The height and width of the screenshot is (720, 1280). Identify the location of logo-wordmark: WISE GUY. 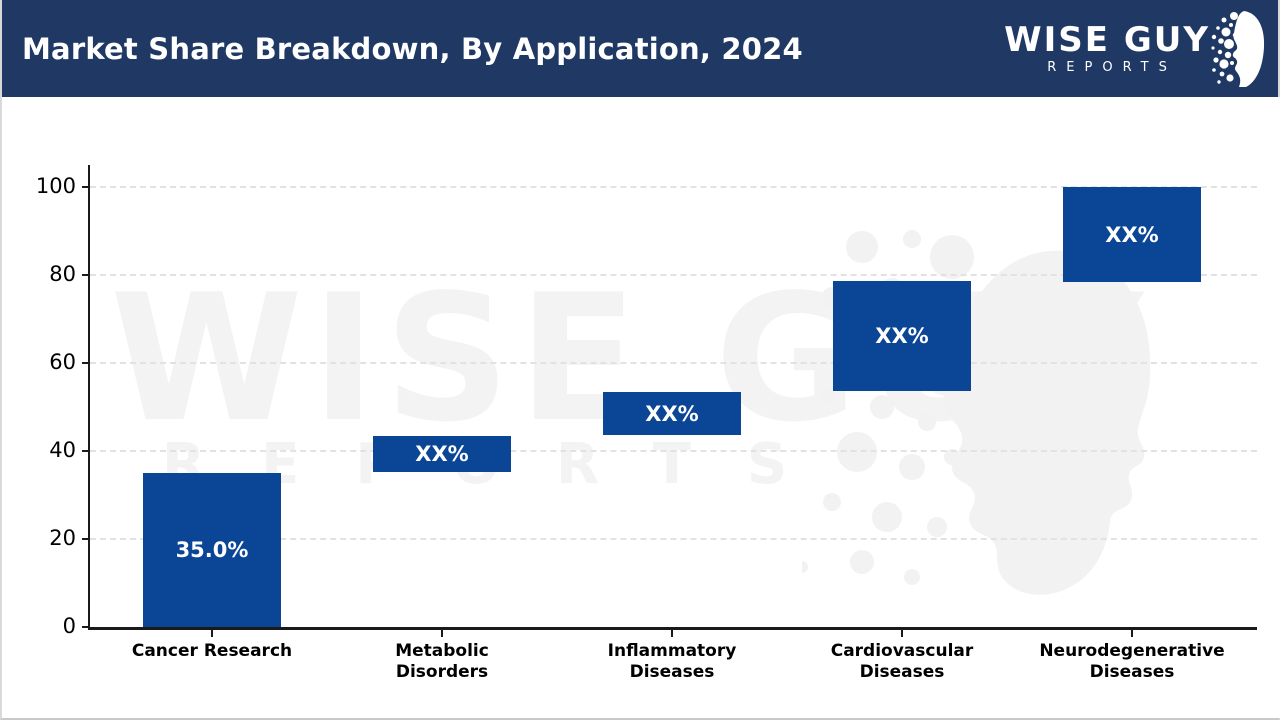
(1107, 39).